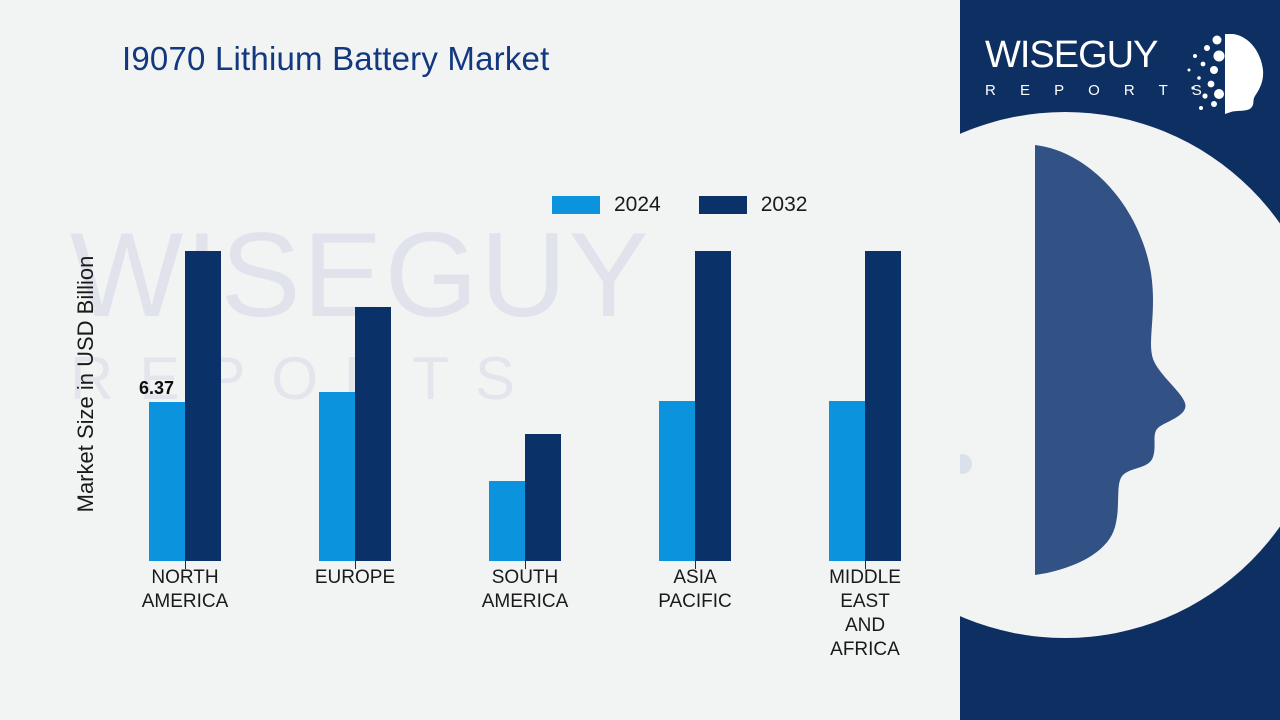 The height and width of the screenshot is (720, 1280). Describe the element at coordinates (637, 204) in the screenshot. I see `legend-label-2024: 2024` at that location.